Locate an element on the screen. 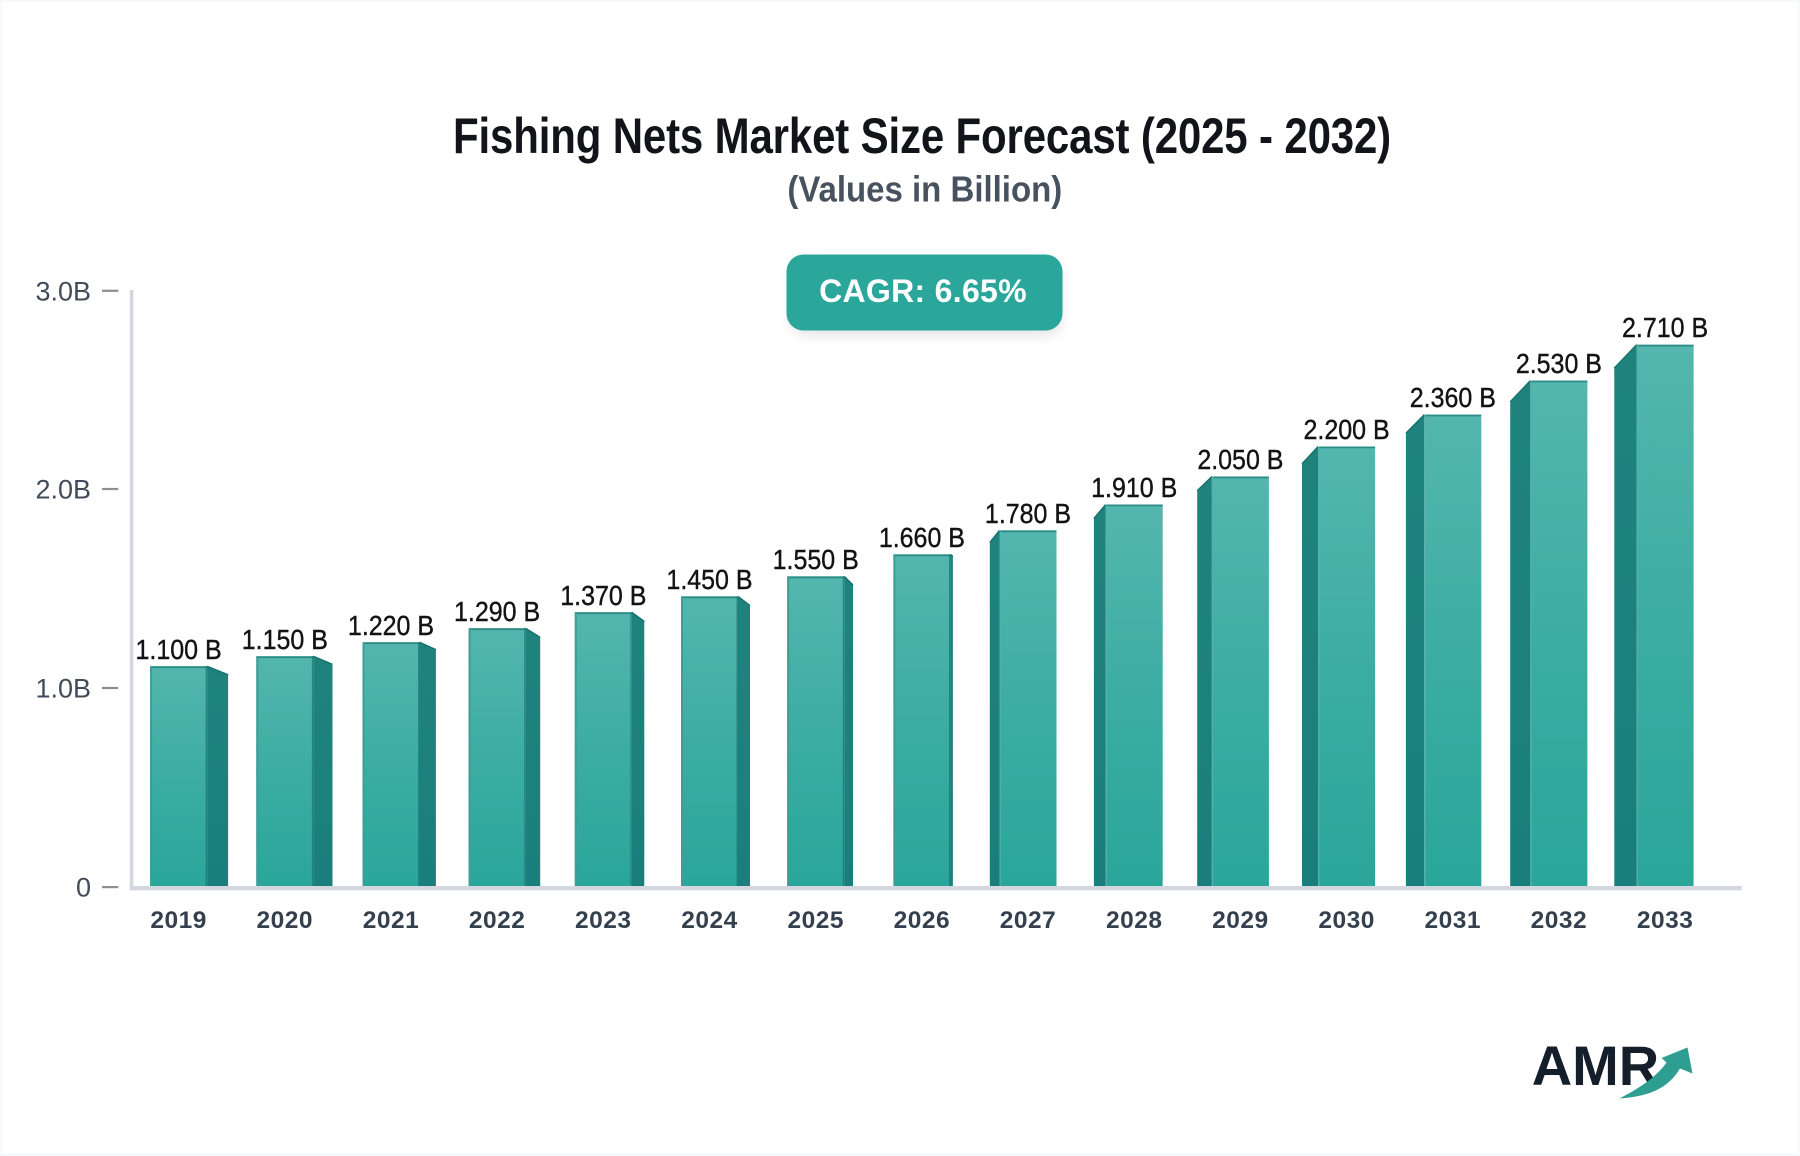 The height and width of the screenshot is (1156, 1800). svg-text: 2029 is located at coordinates (1240, 920).